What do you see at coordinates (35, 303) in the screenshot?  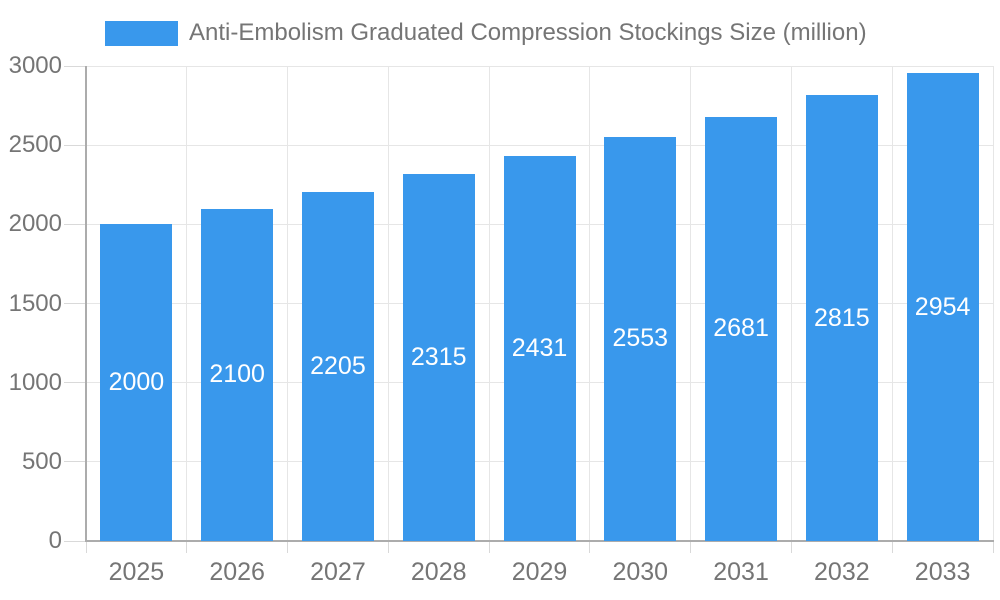 I see `y-axis-label: 1500` at bounding box center [35, 303].